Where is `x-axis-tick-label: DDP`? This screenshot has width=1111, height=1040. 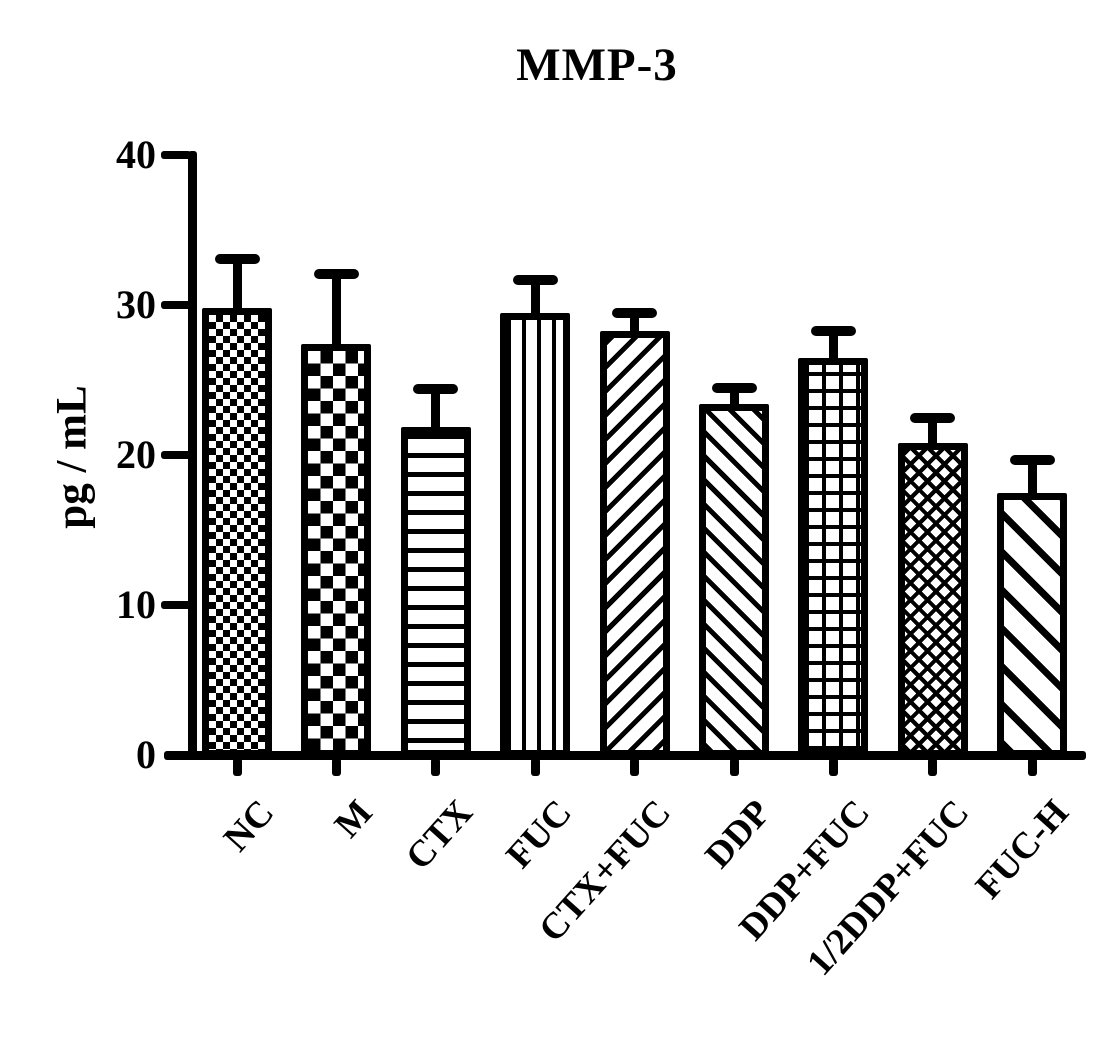
x-axis-tick-label: DDP is located at coordinates (738, 834).